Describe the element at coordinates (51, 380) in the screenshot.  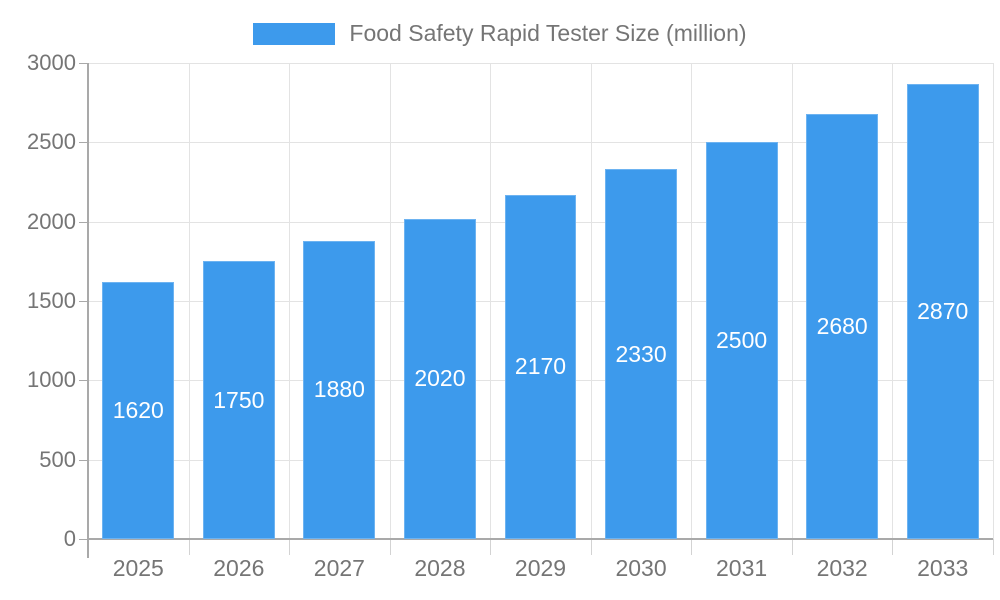
I see `y-axis-tick-label: 1000` at that location.